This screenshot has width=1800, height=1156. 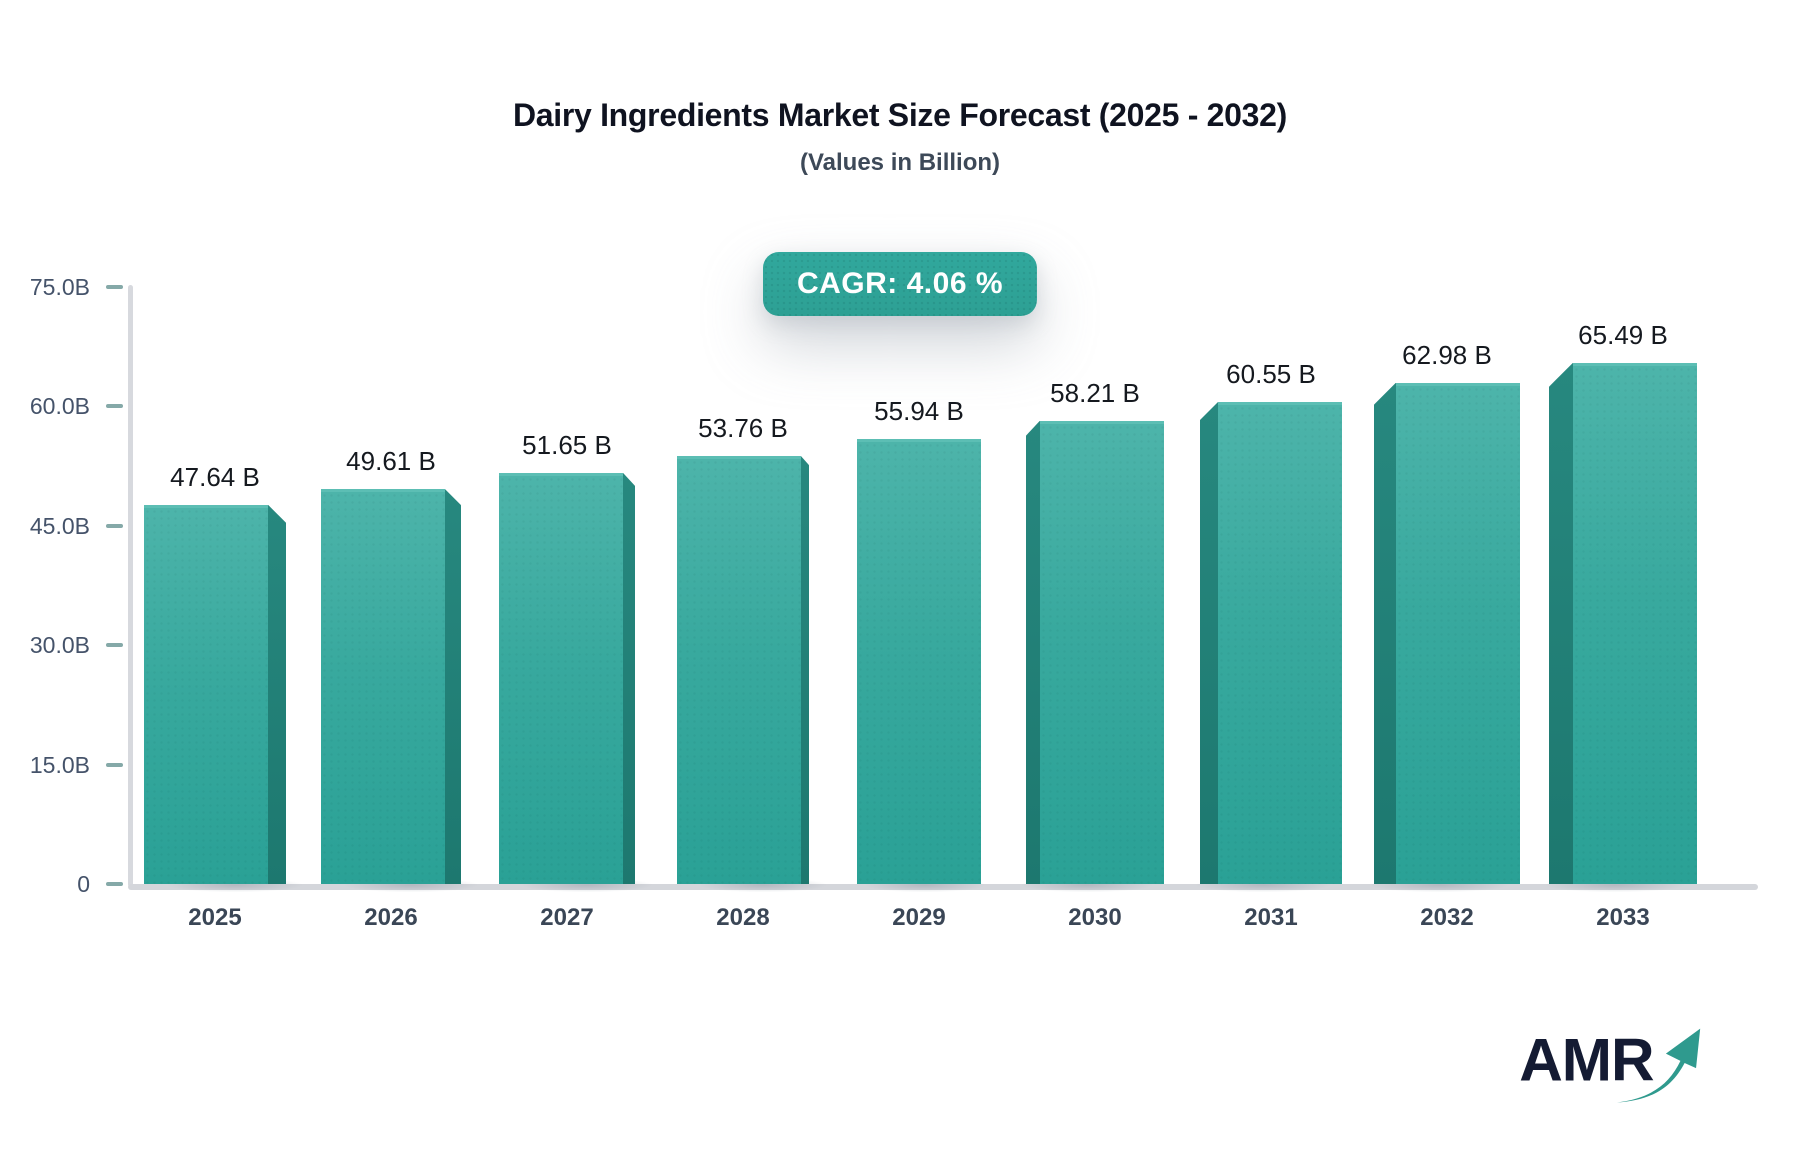 I want to click on y-tick-label: 0, so click(x=83, y=884).